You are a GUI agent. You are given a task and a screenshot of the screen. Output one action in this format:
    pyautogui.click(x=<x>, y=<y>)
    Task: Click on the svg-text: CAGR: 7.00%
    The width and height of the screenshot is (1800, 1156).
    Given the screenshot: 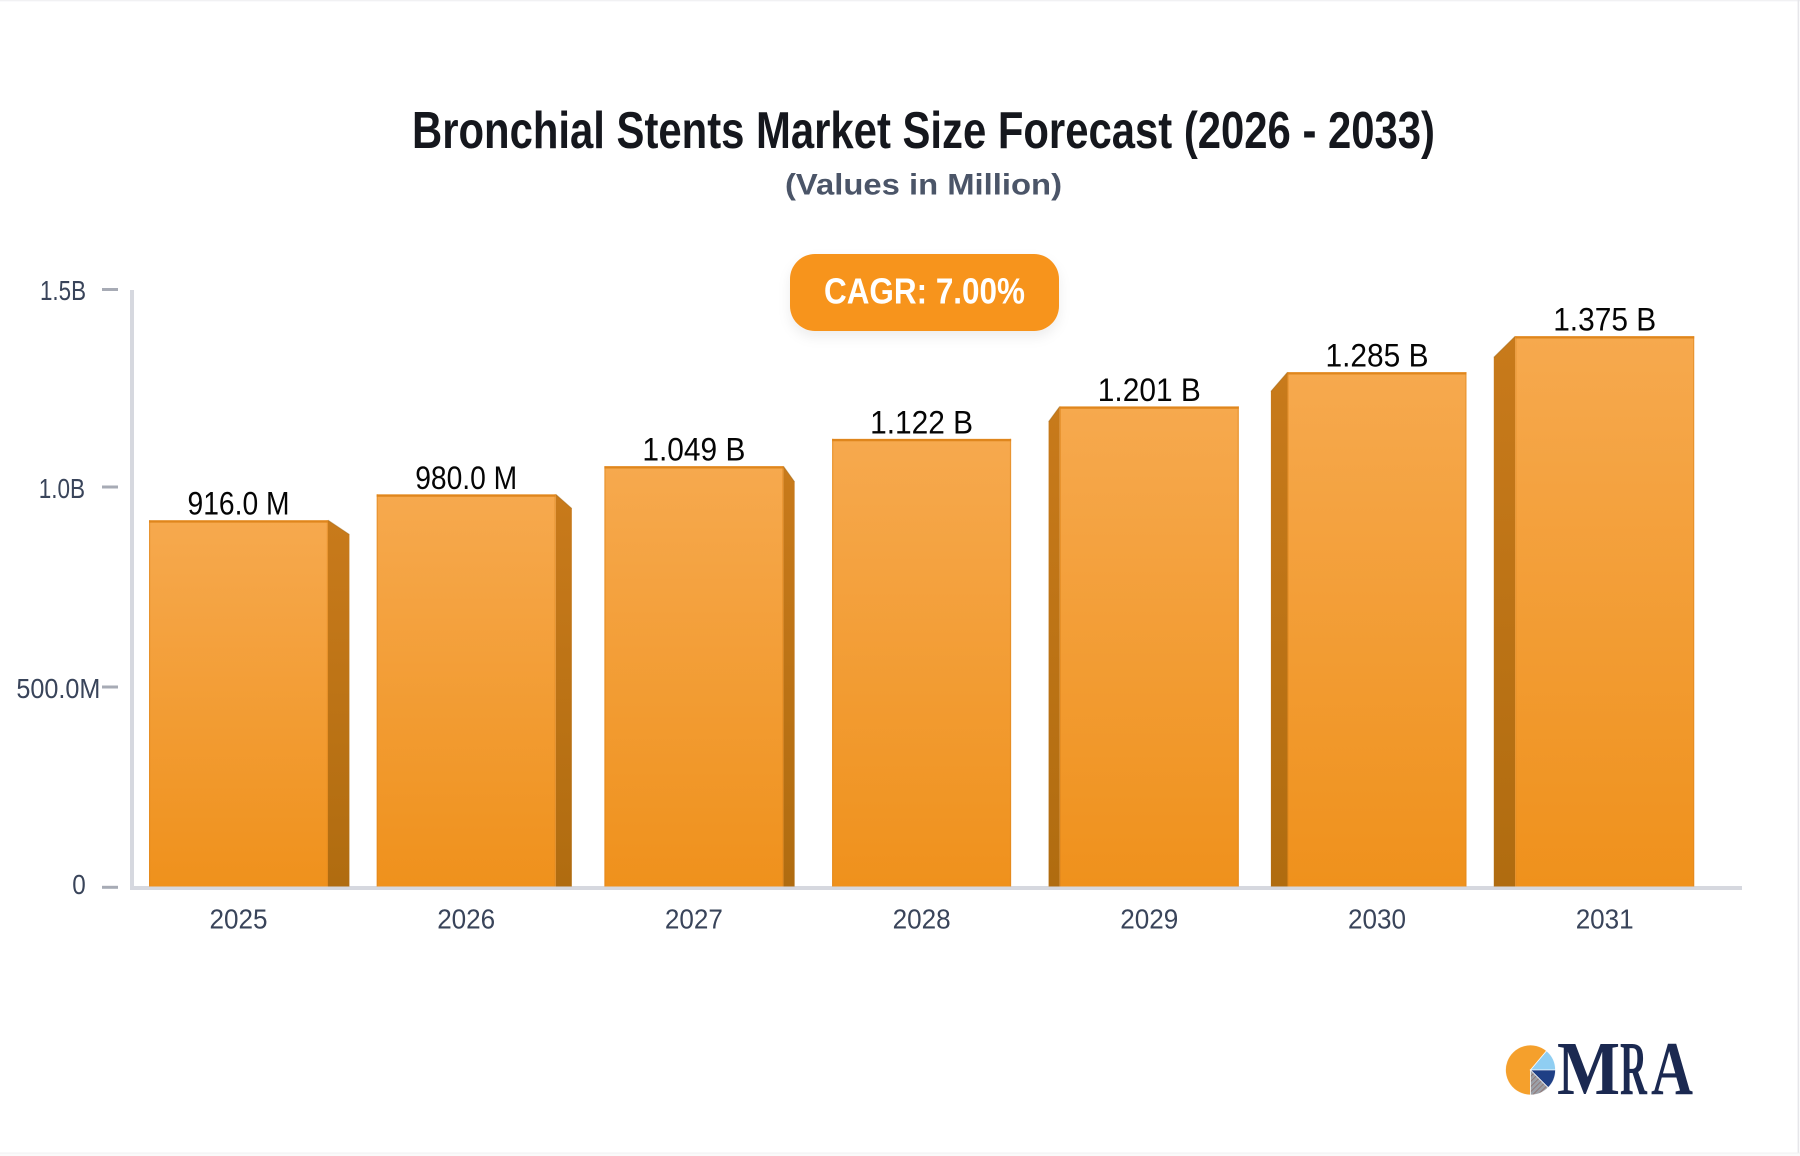 What is the action you would take?
    pyautogui.click(x=924, y=291)
    